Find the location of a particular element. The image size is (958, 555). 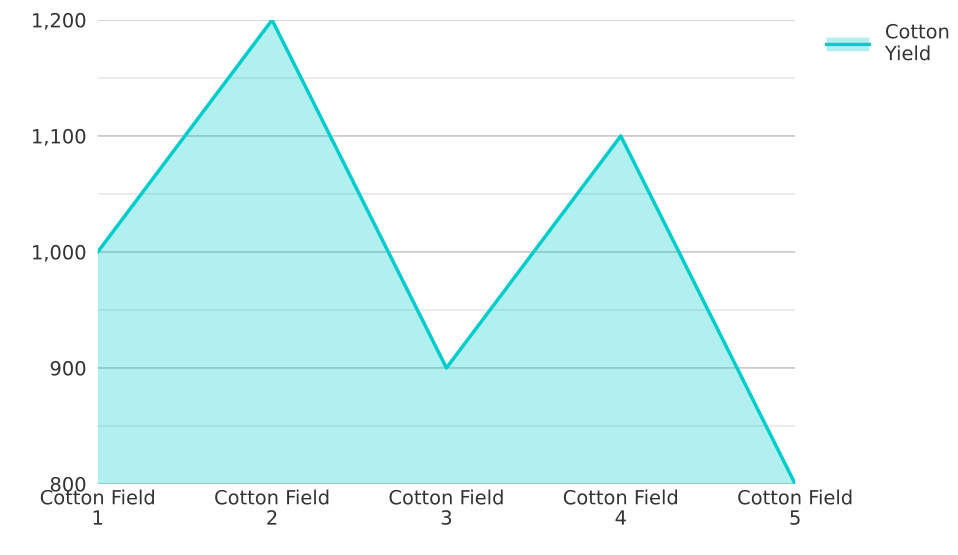

x-tick-label: Cotton Field 4 is located at coordinates (621, 507).